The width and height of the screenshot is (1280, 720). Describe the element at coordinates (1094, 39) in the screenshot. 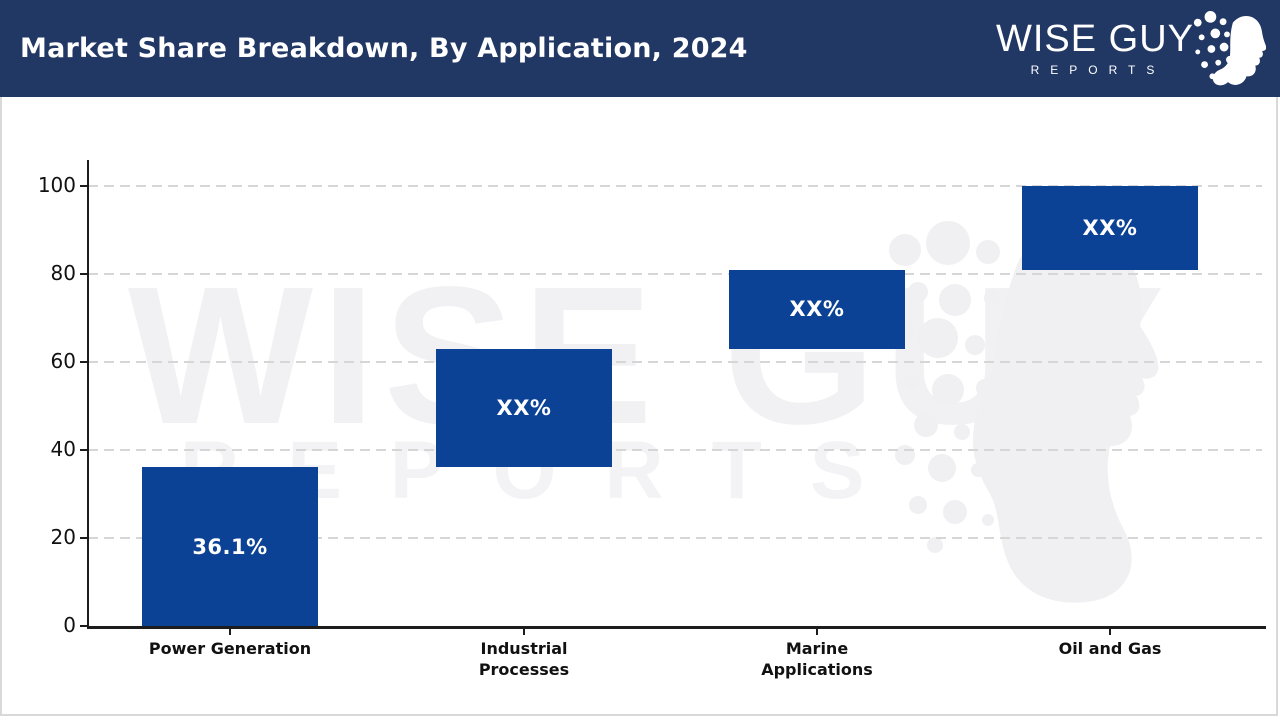

I see `brand-wordmark: WISE GUY` at that location.